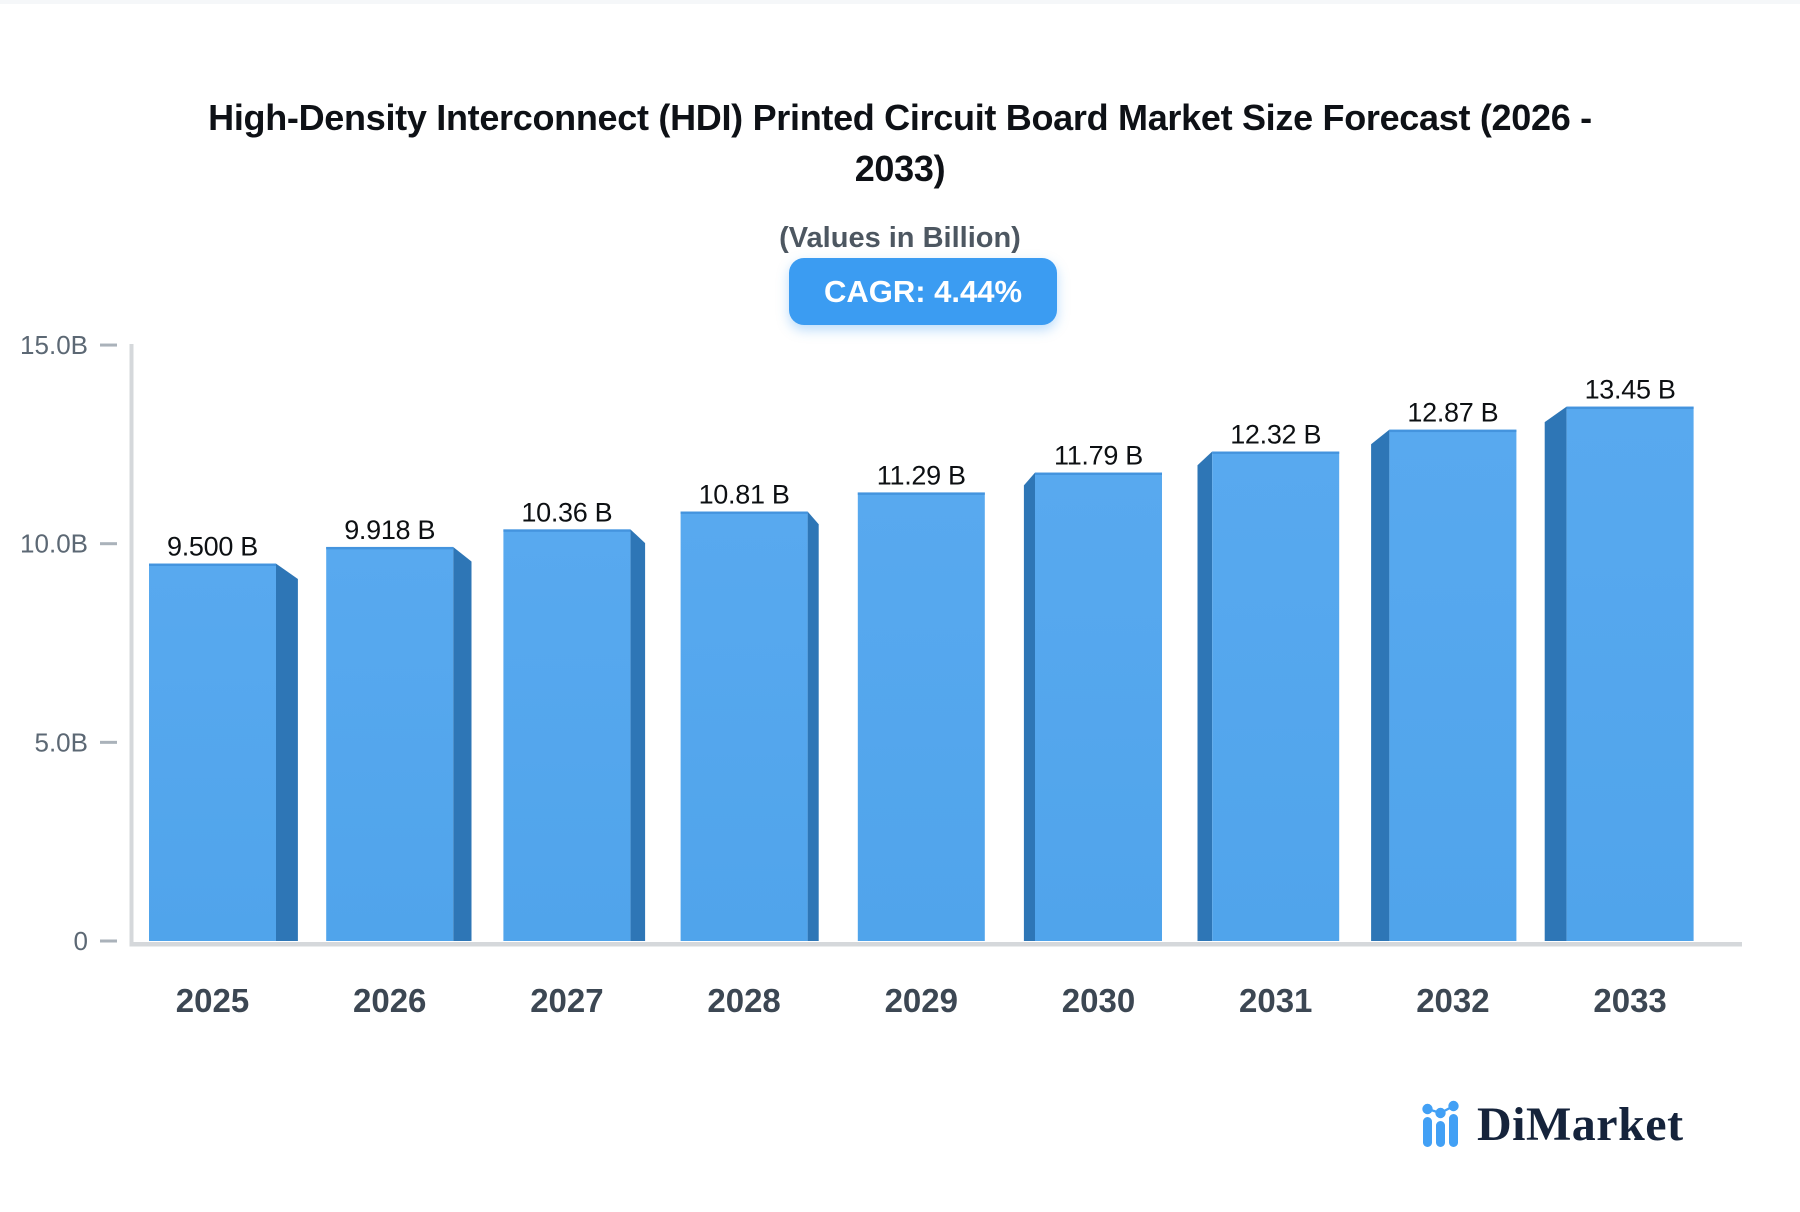  I want to click on bar-side-2033, so click(1555, 674).